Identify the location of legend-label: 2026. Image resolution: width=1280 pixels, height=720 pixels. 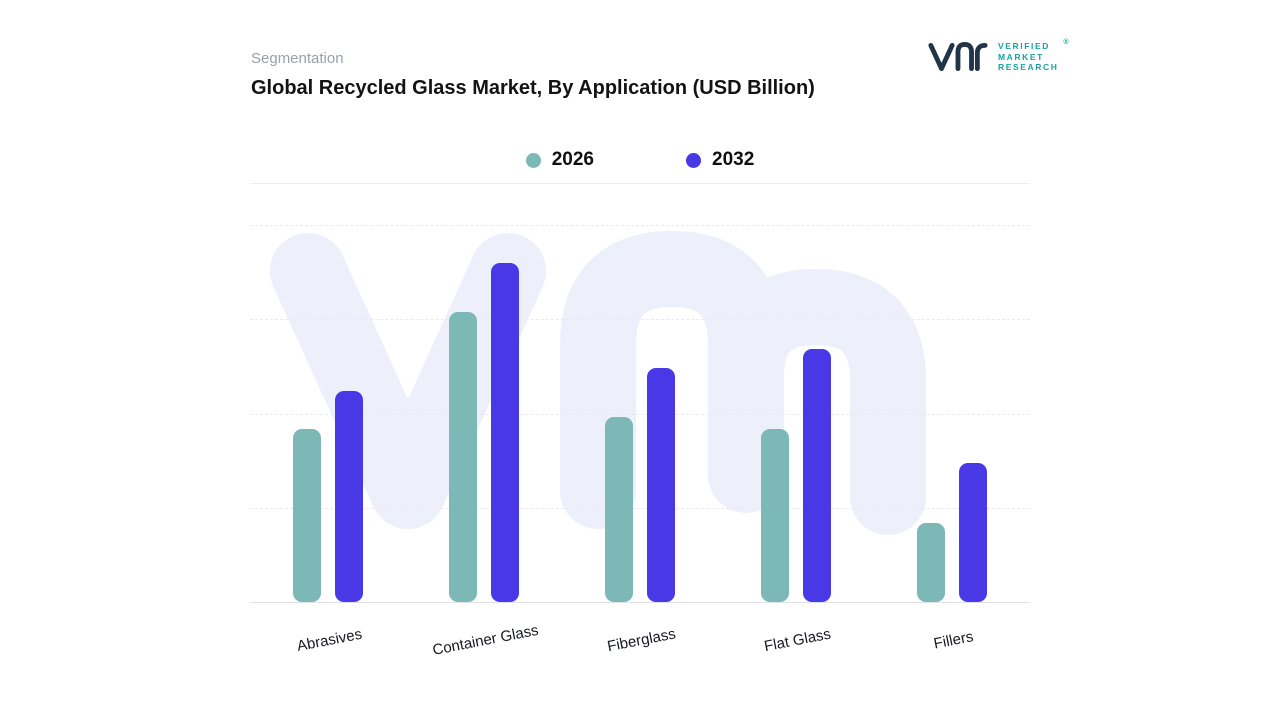
(572, 159).